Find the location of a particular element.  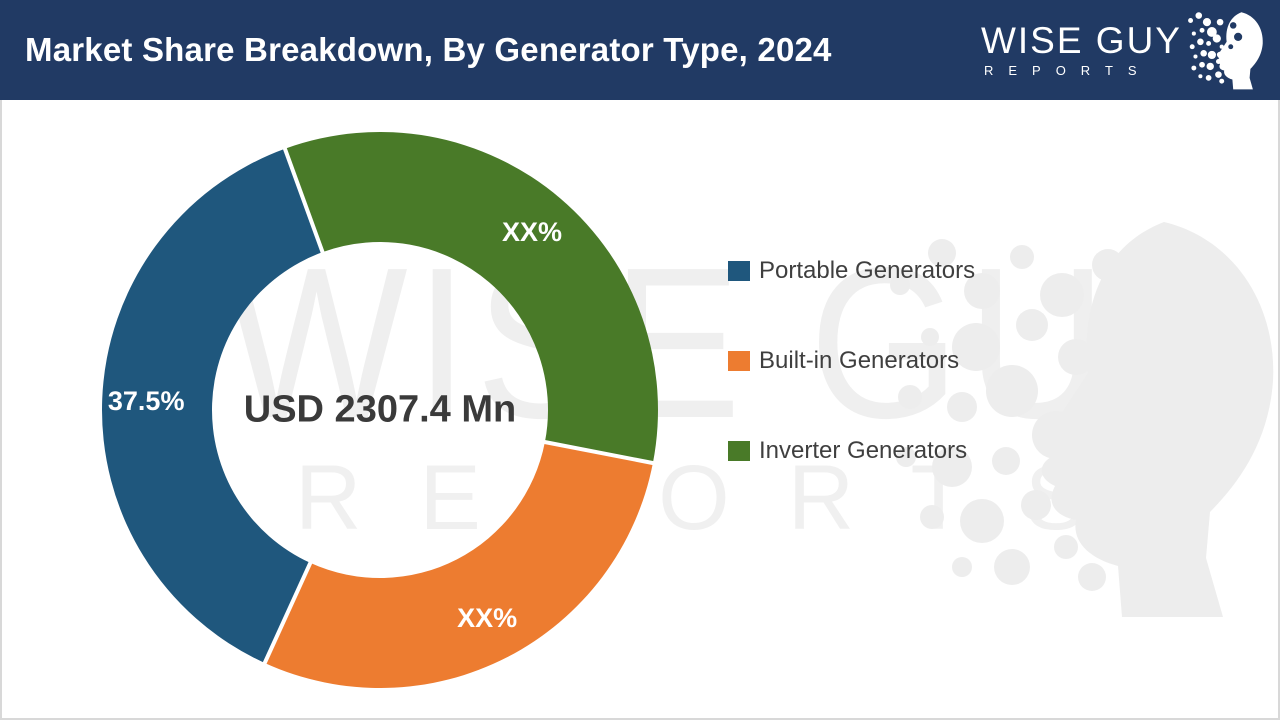

legend-item-inverter-generators: Inverter Generators is located at coordinates (851, 450).